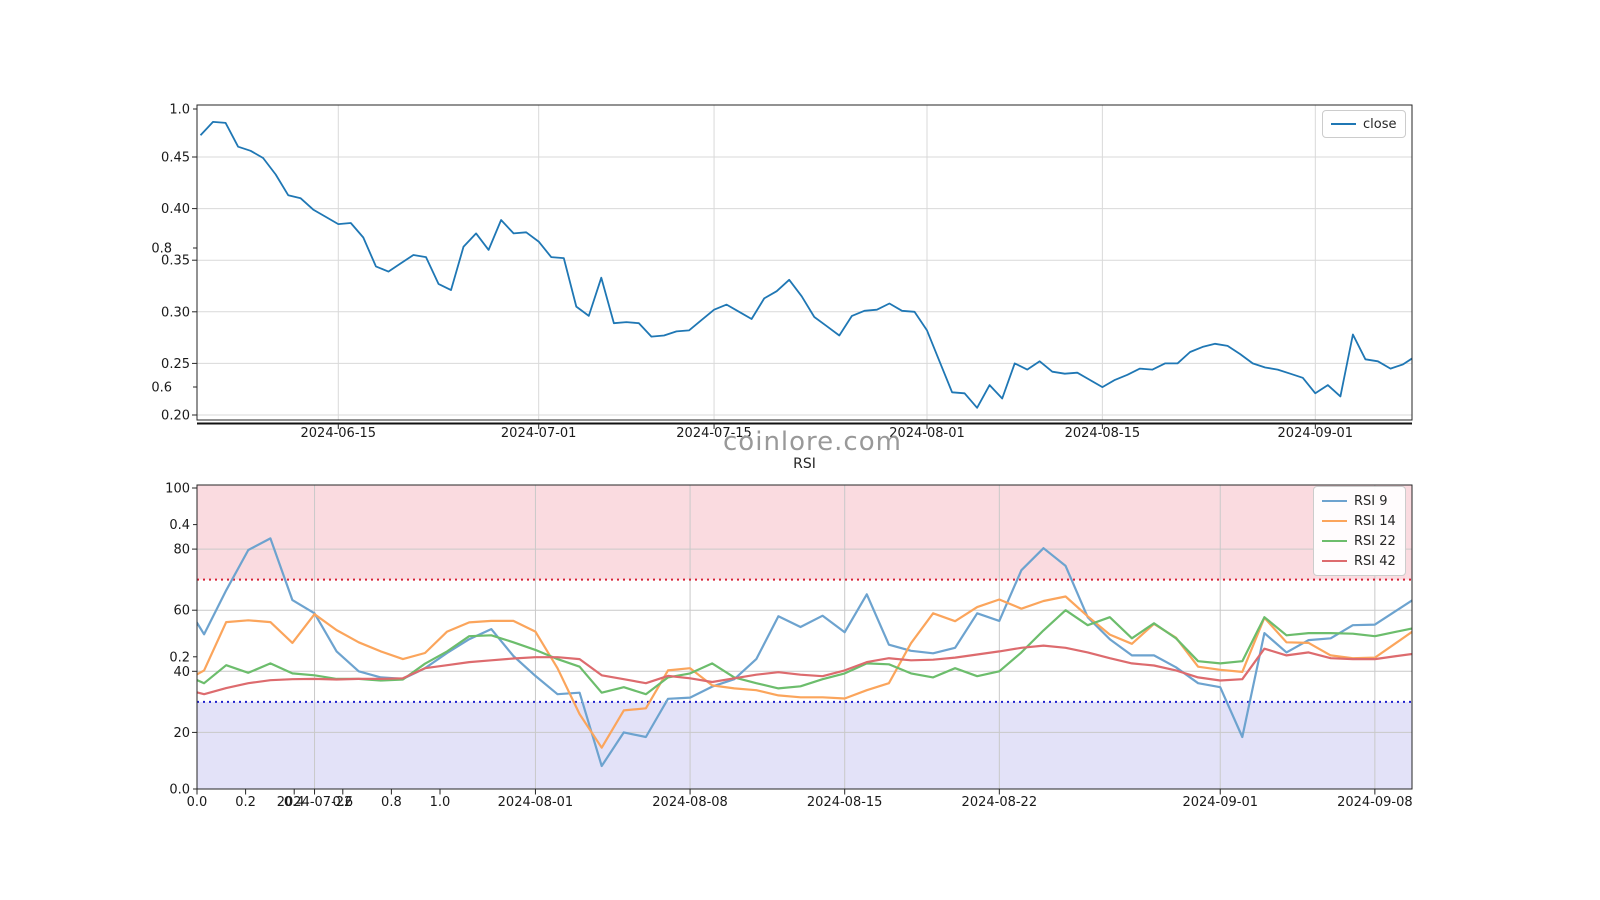  I want to click on legend-label-rsi22: RSI 22, so click(1375, 541).